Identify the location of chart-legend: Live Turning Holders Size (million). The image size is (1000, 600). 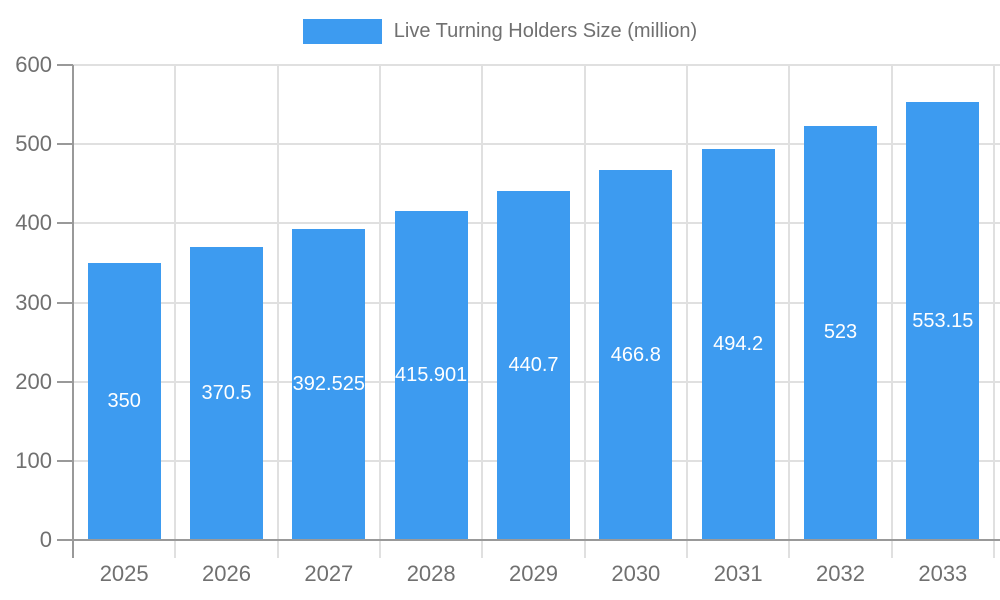
(500, 31).